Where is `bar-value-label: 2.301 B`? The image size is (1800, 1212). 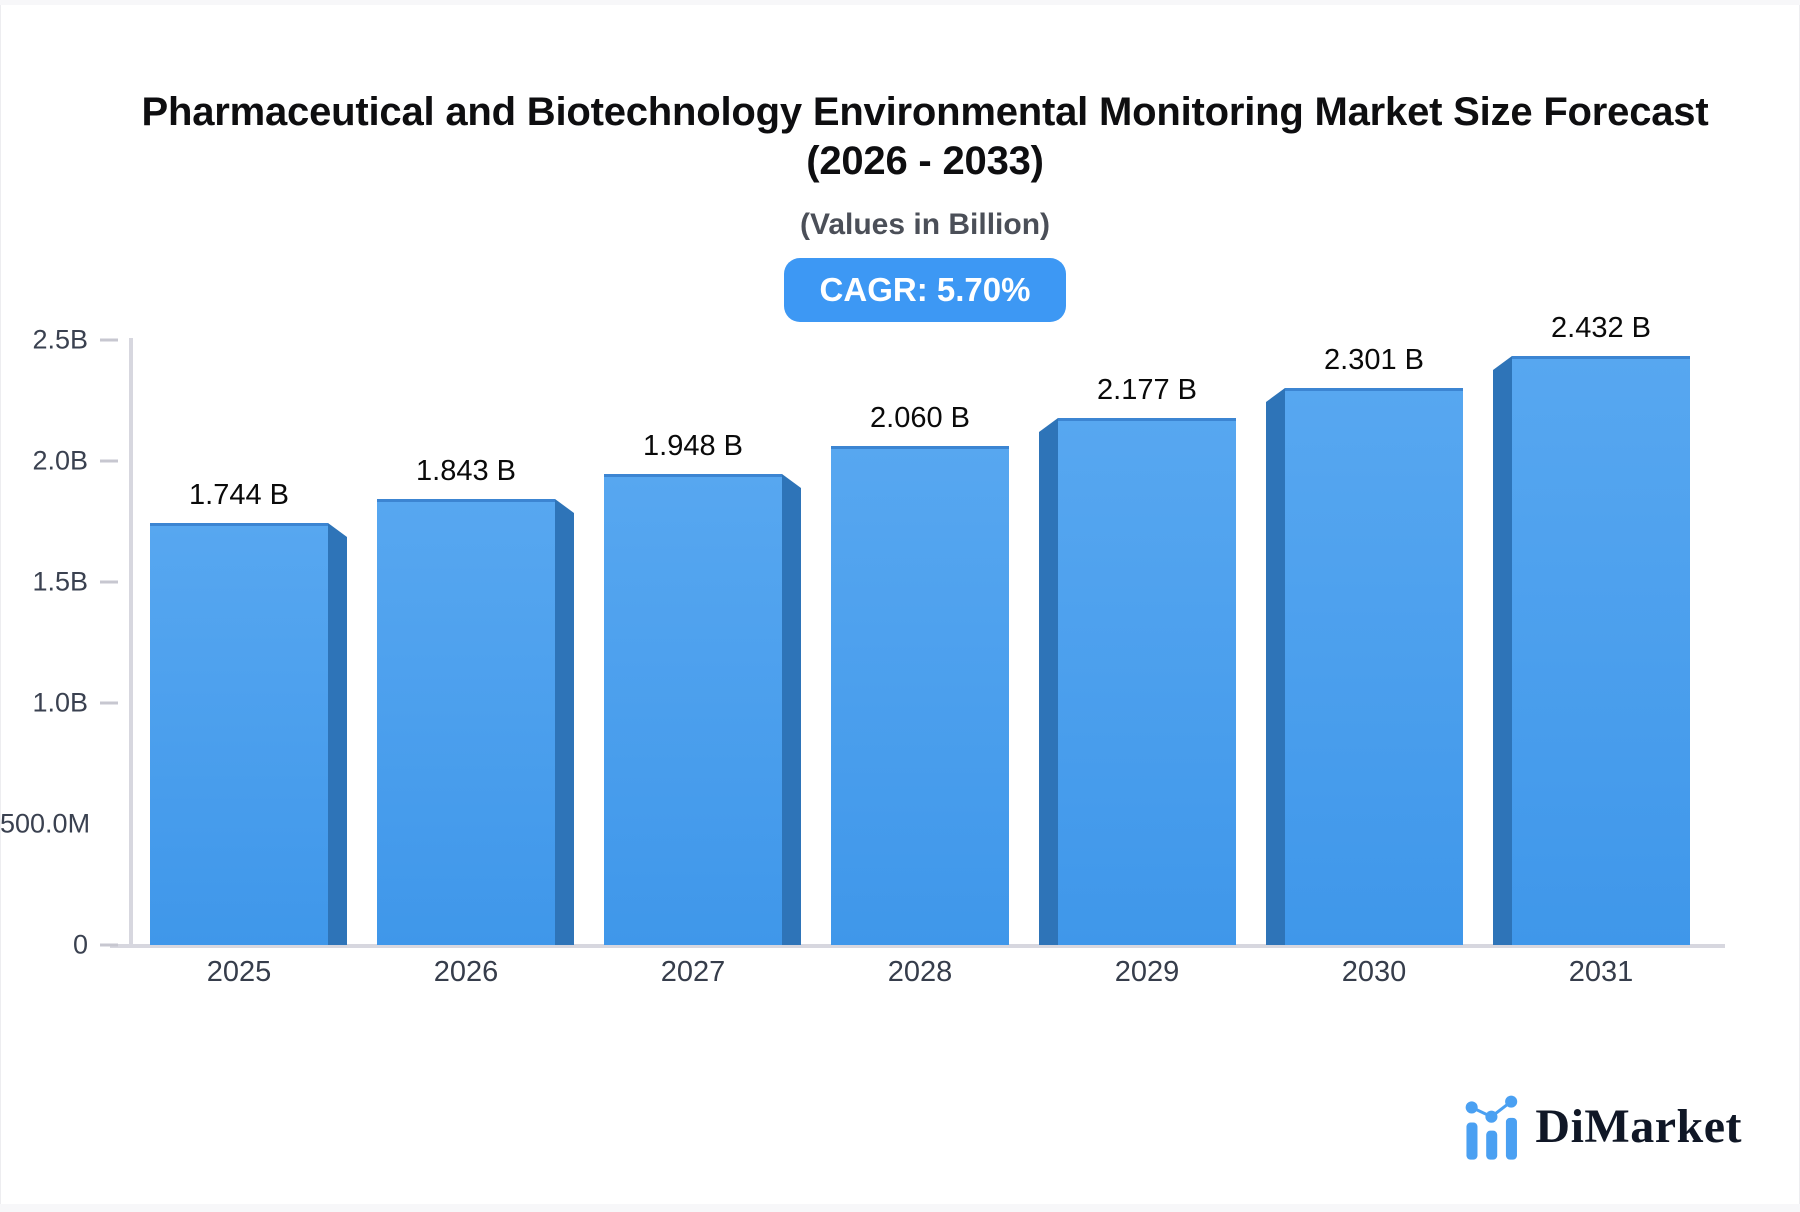
bar-value-label: 2.301 B is located at coordinates (1374, 360).